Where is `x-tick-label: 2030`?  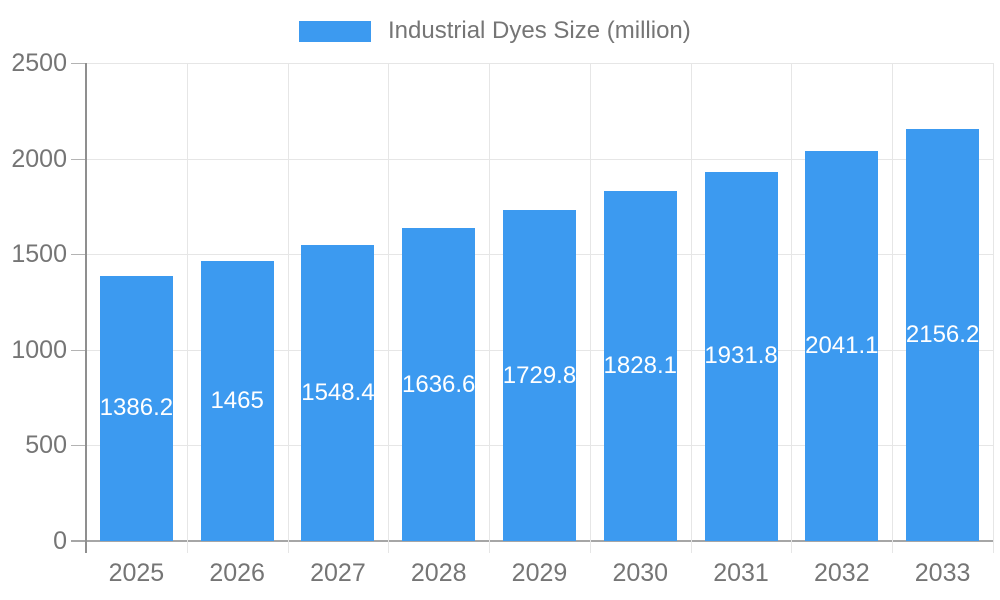
x-tick-label: 2030 is located at coordinates (640, 573).